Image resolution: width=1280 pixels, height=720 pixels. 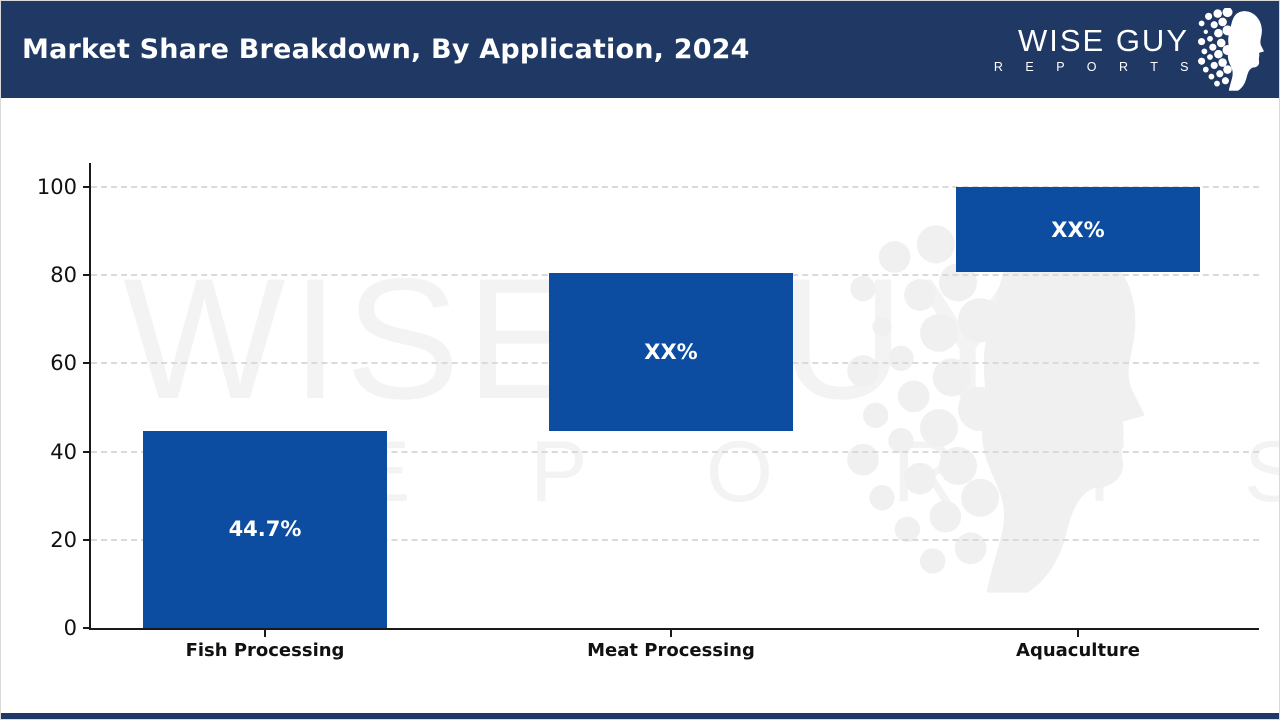 I want to click on y-tick-label-80: 80, so click(x=63, y=275).